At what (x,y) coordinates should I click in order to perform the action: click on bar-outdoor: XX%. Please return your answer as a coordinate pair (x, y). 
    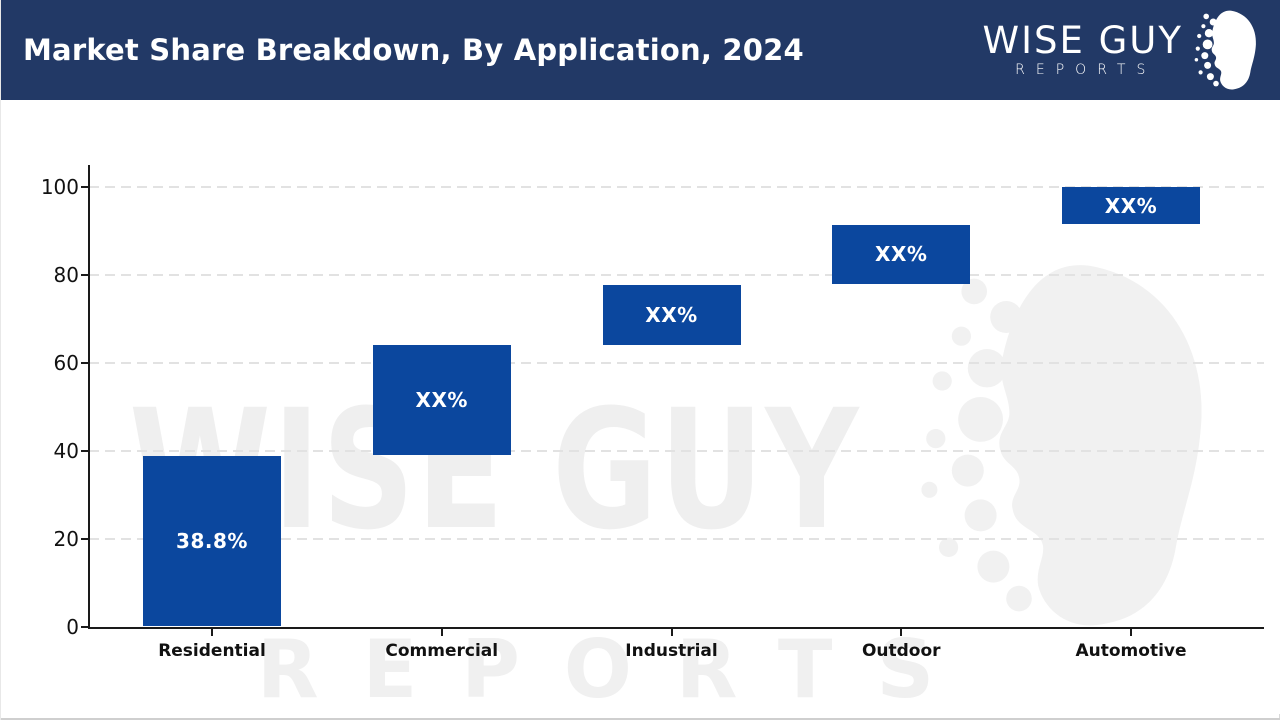
    Looking at the image, I should click on (901, 254).